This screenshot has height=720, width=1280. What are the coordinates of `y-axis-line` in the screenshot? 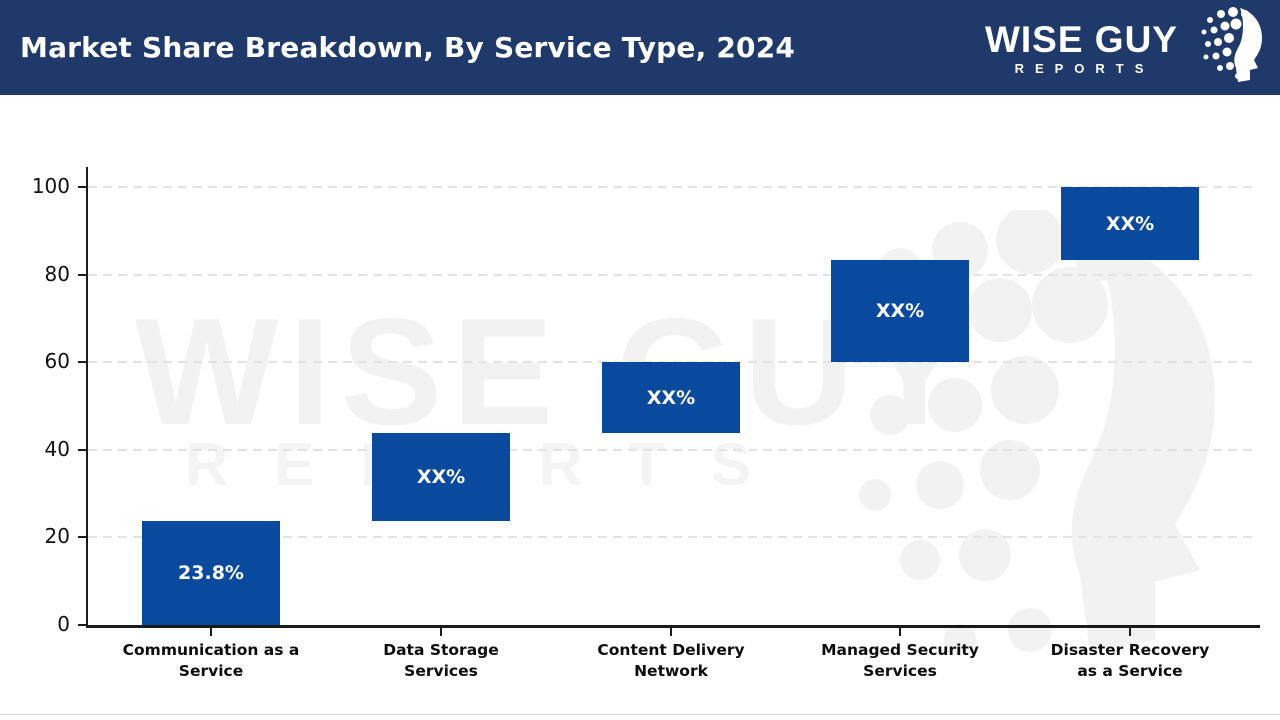 It's located at (87, 397).